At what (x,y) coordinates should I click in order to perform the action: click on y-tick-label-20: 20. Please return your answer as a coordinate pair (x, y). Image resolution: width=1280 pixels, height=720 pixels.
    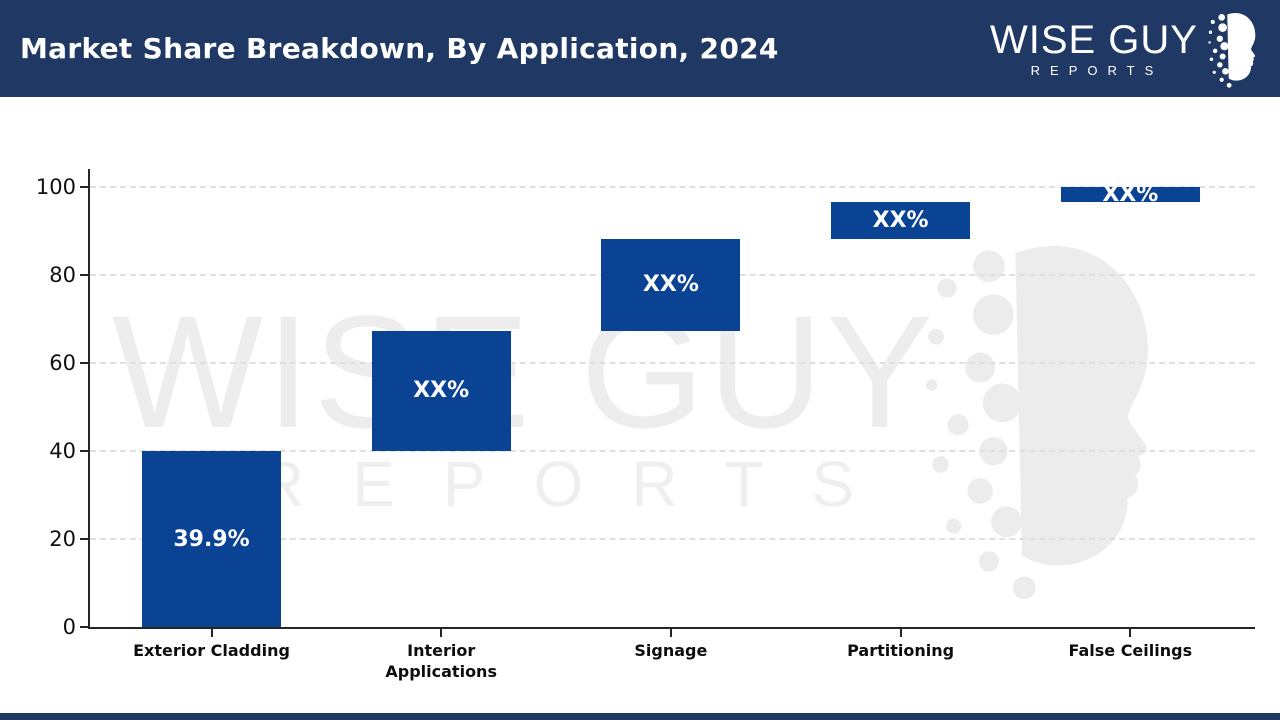
    Looking at the image, I should click on (62, 539).